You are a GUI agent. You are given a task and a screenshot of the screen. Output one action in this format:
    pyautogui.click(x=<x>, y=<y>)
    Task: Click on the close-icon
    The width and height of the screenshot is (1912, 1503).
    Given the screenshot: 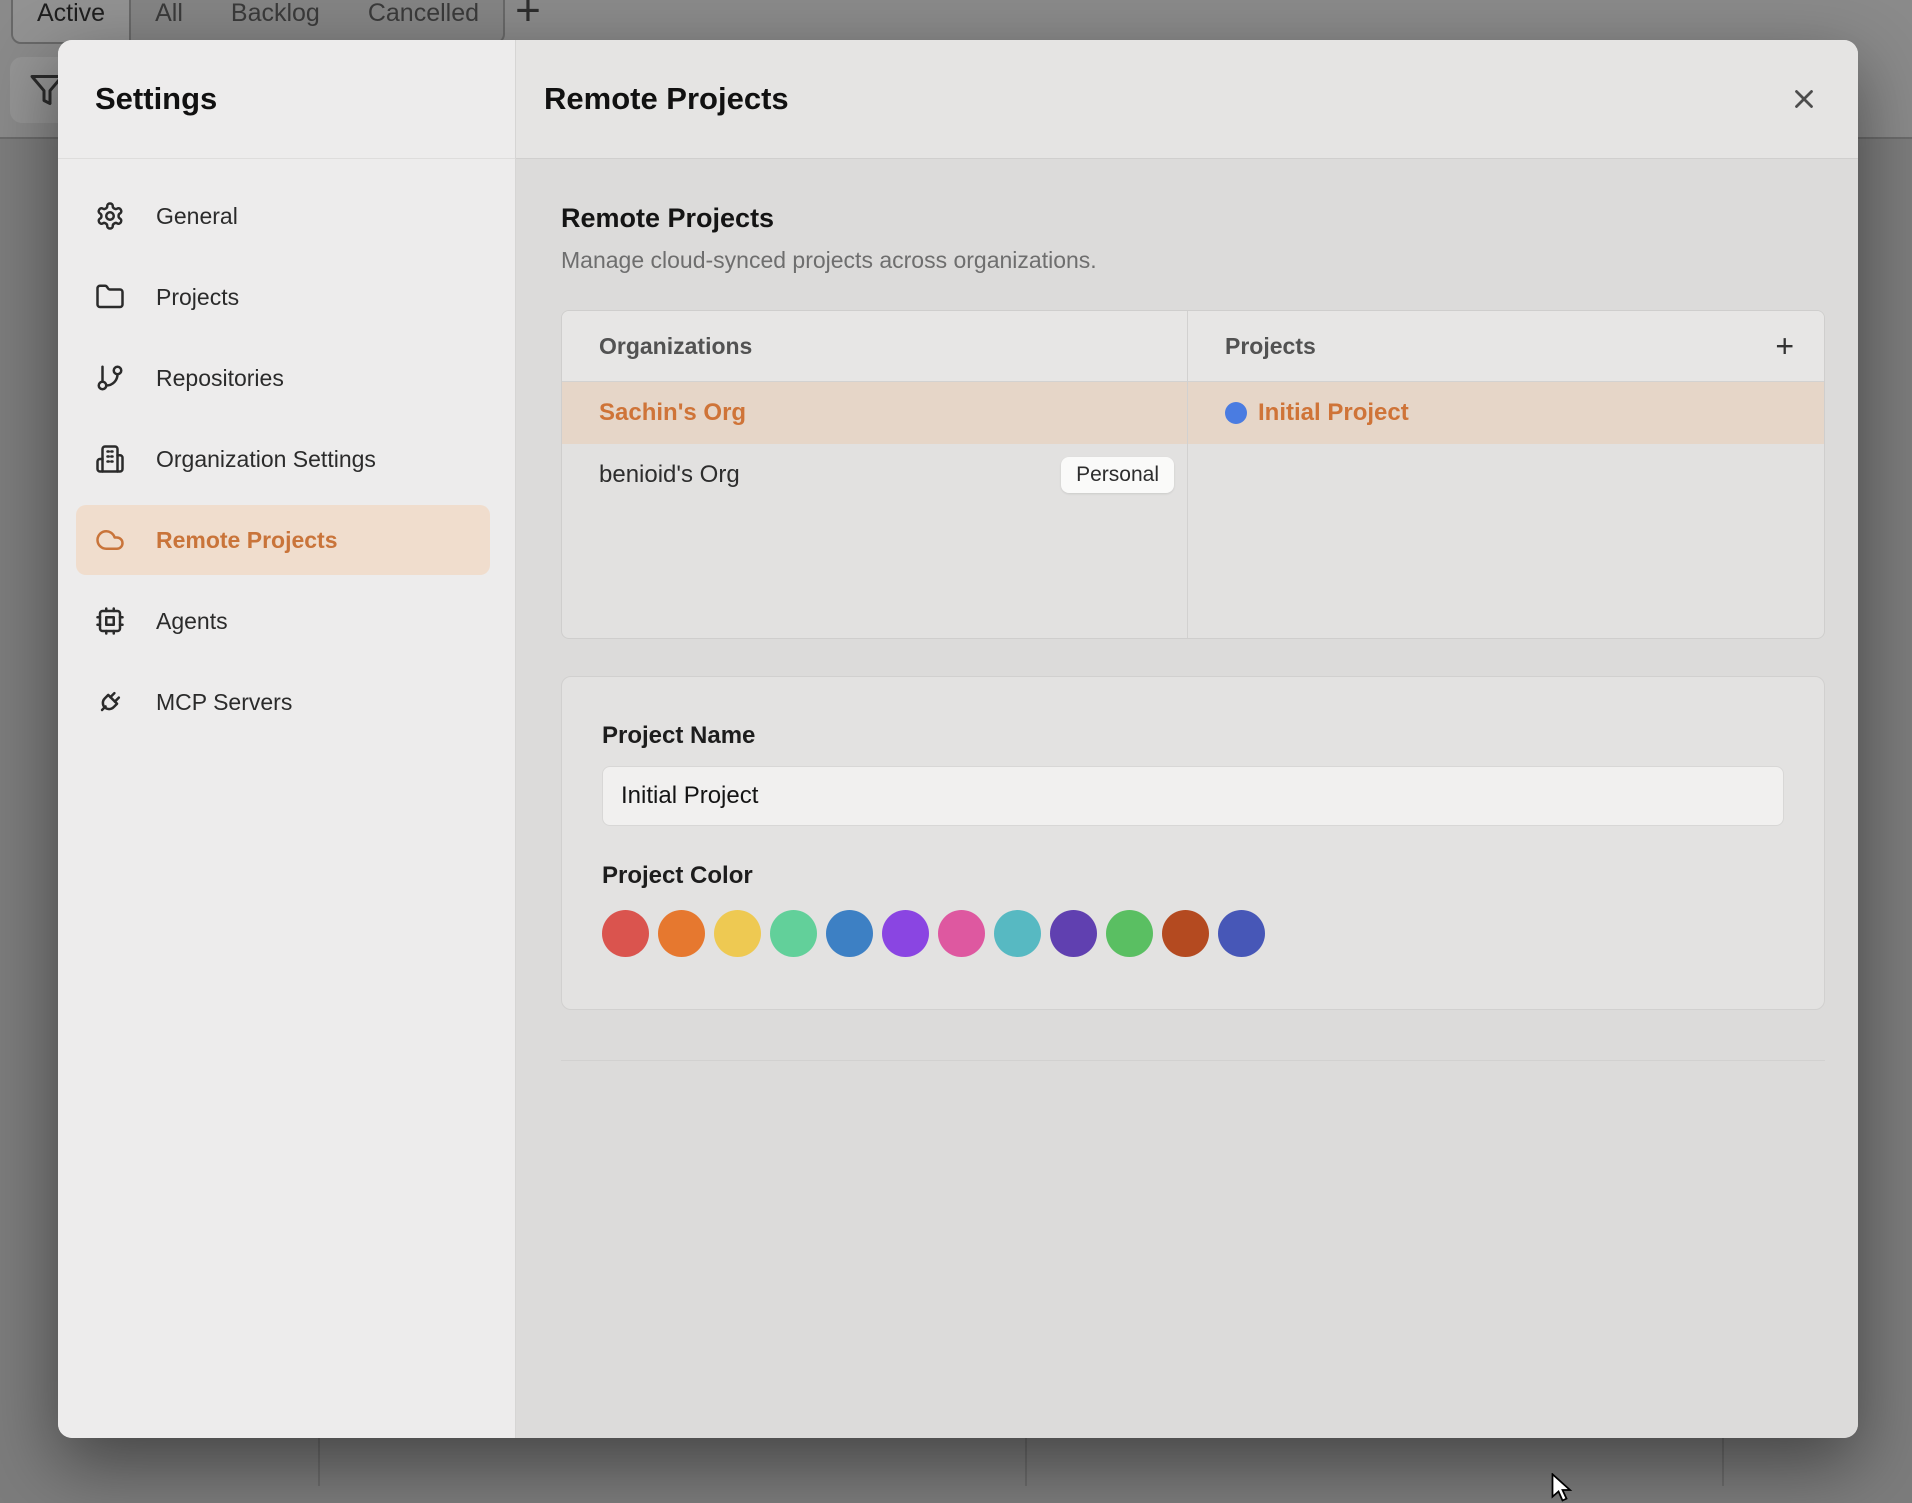 What is the action you would take?
    pyautogui.click(x=1804, y=99)
    